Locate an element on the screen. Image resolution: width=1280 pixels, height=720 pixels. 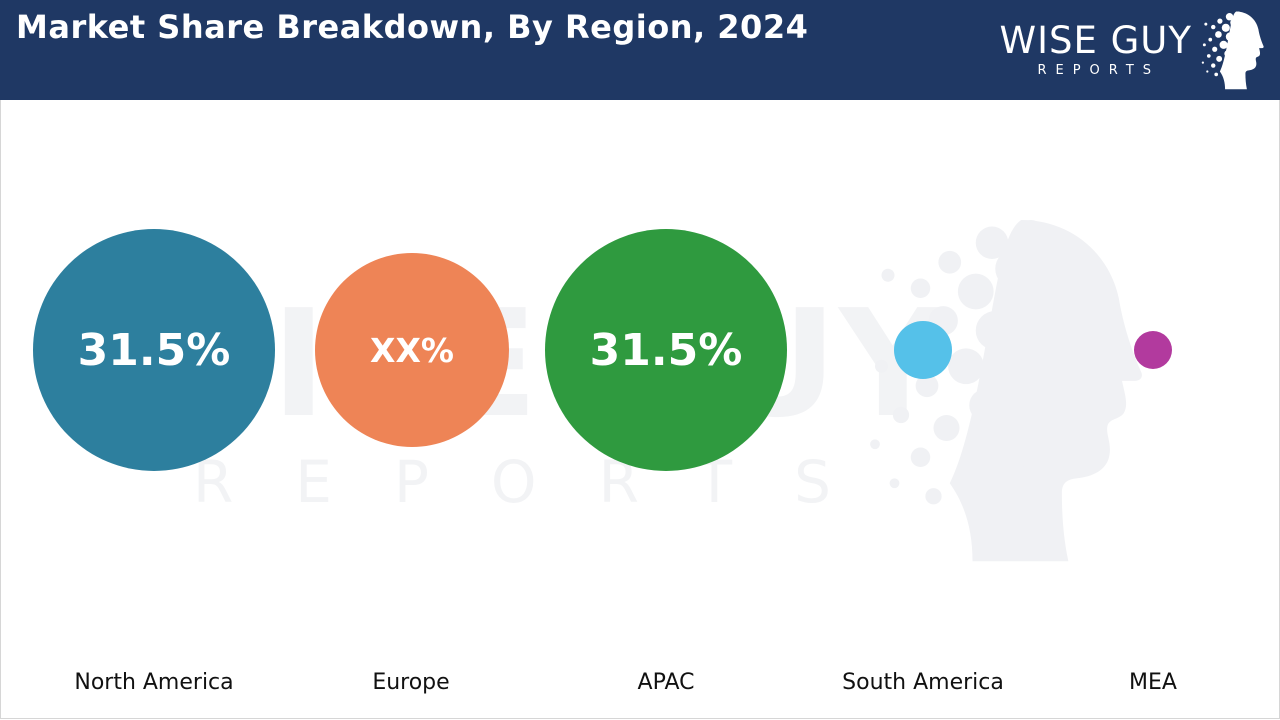
bubble-apac: 31.5% is located at coordinates (666, 350).